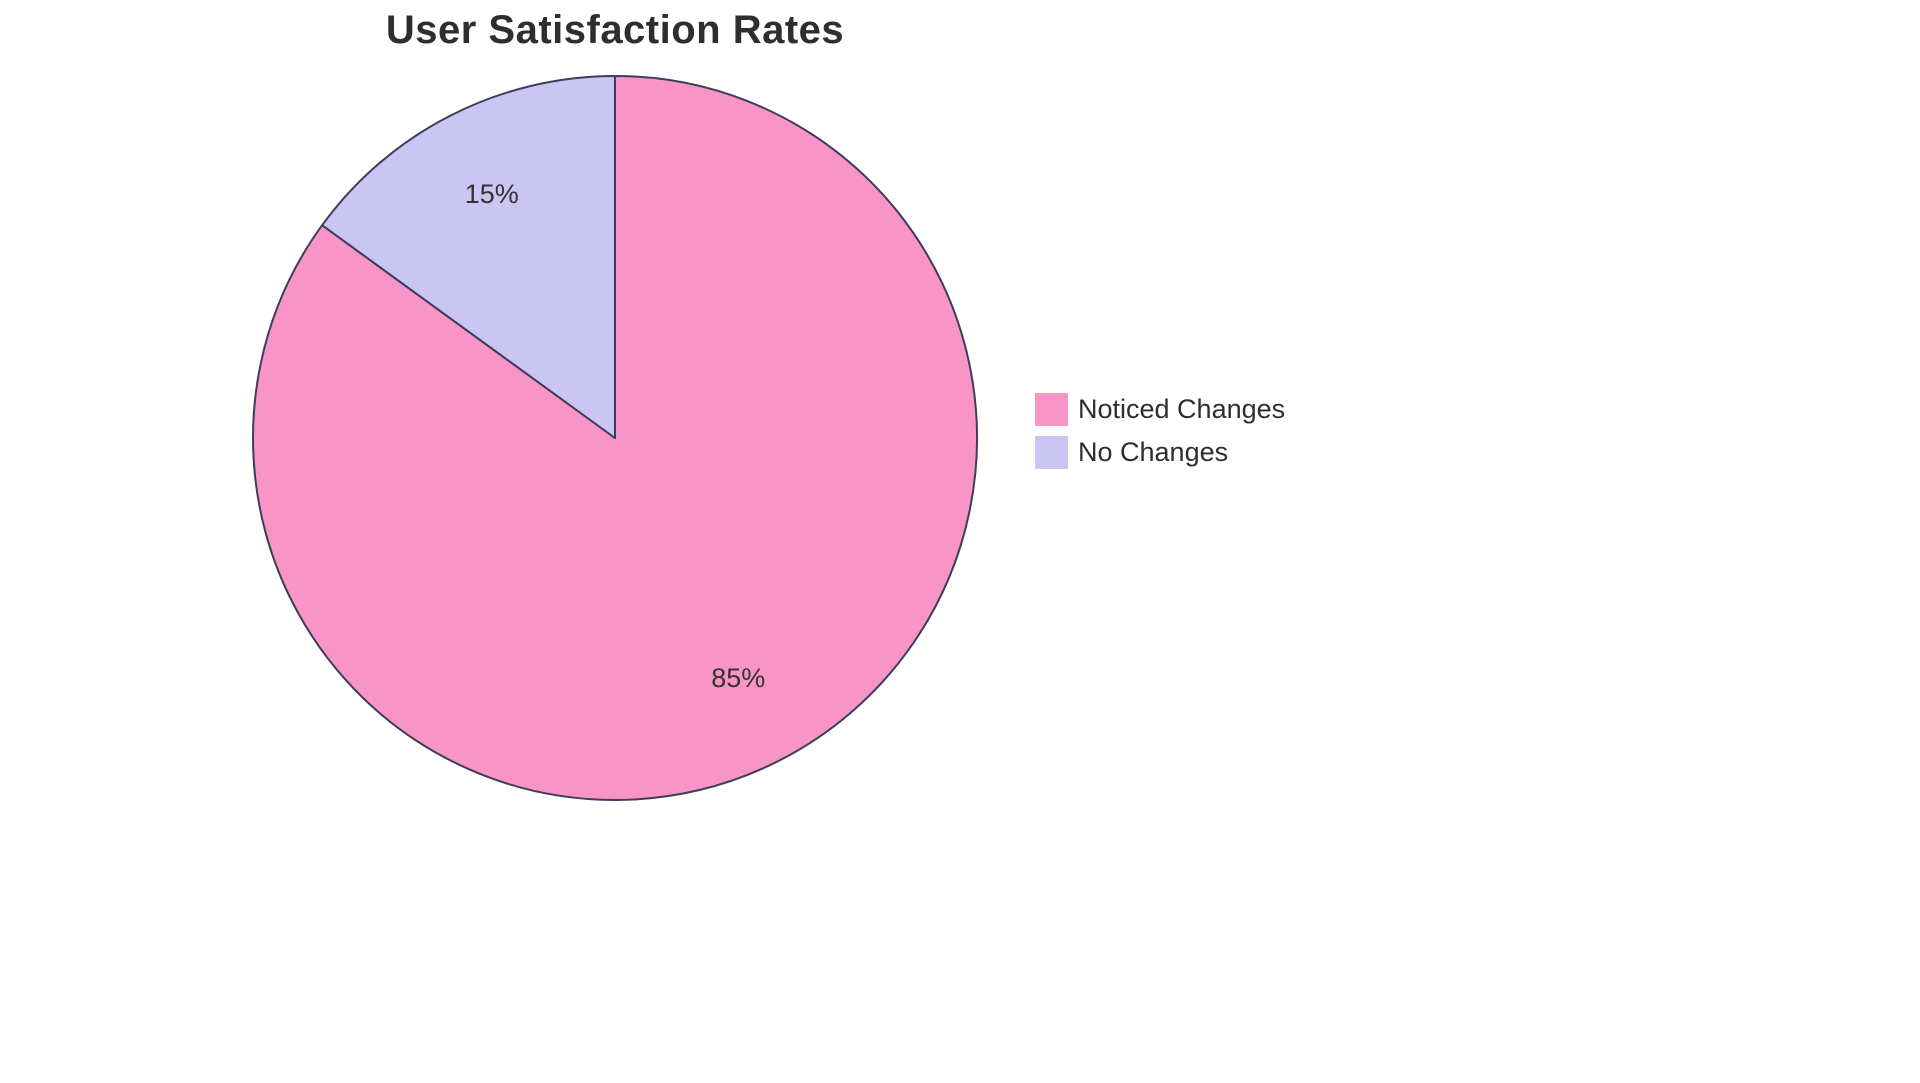  What do you see at coordinates (492, 194) in the screenshot?
I see `slice-label: 15%` at bounding box center [492, 194].